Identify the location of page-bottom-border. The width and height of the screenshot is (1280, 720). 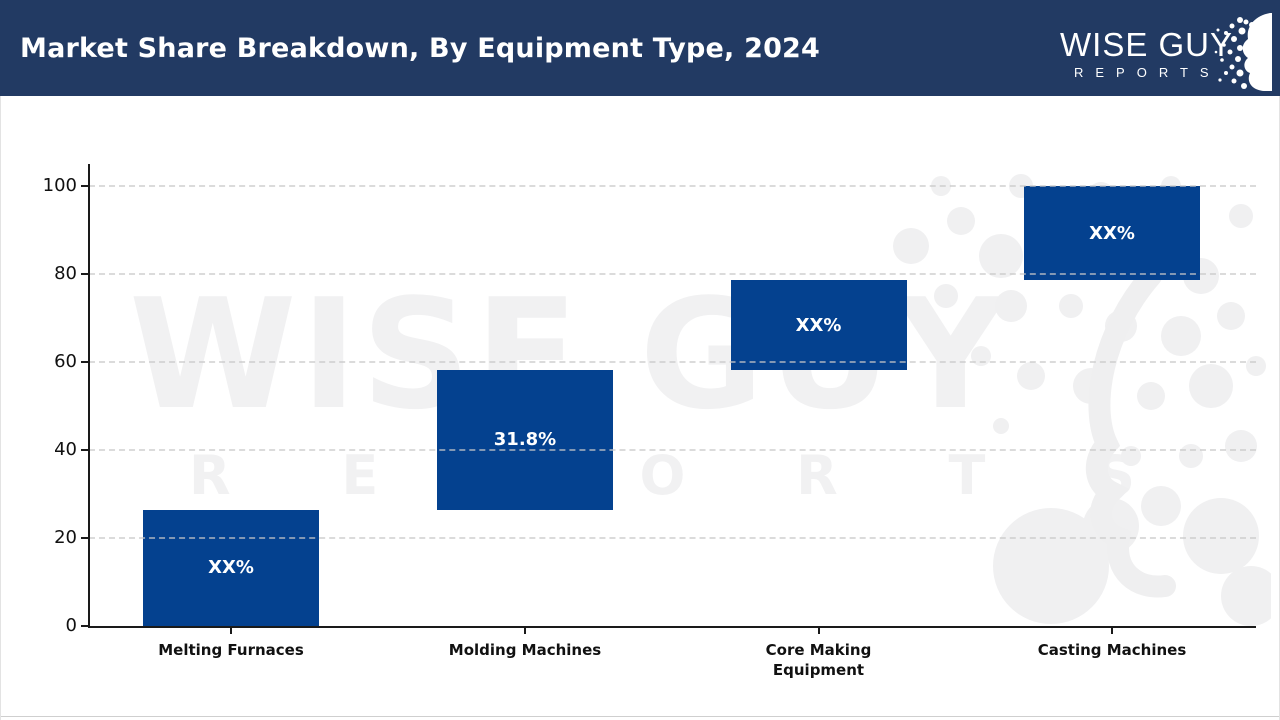
(640, 716).